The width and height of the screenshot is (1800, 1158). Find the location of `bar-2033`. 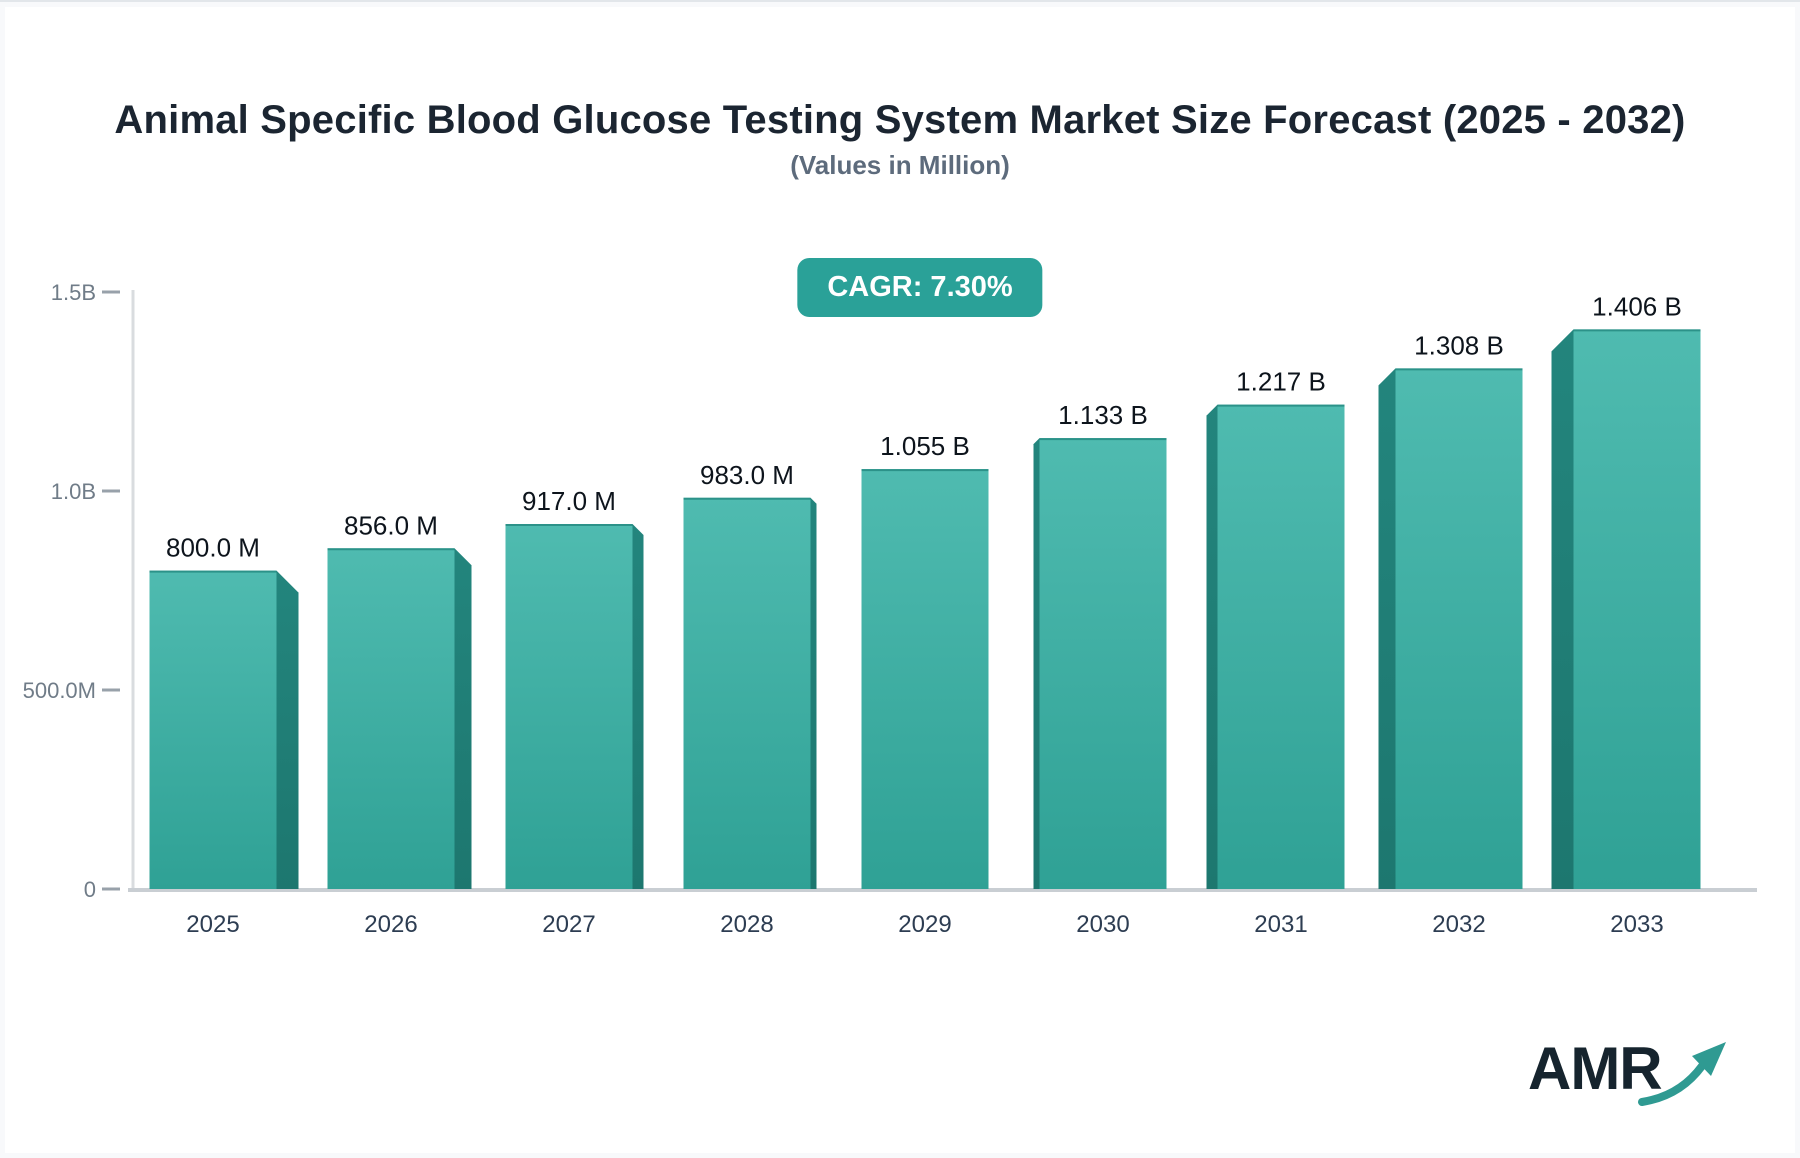

bar-2033 is located at coordinates (1626, 609).